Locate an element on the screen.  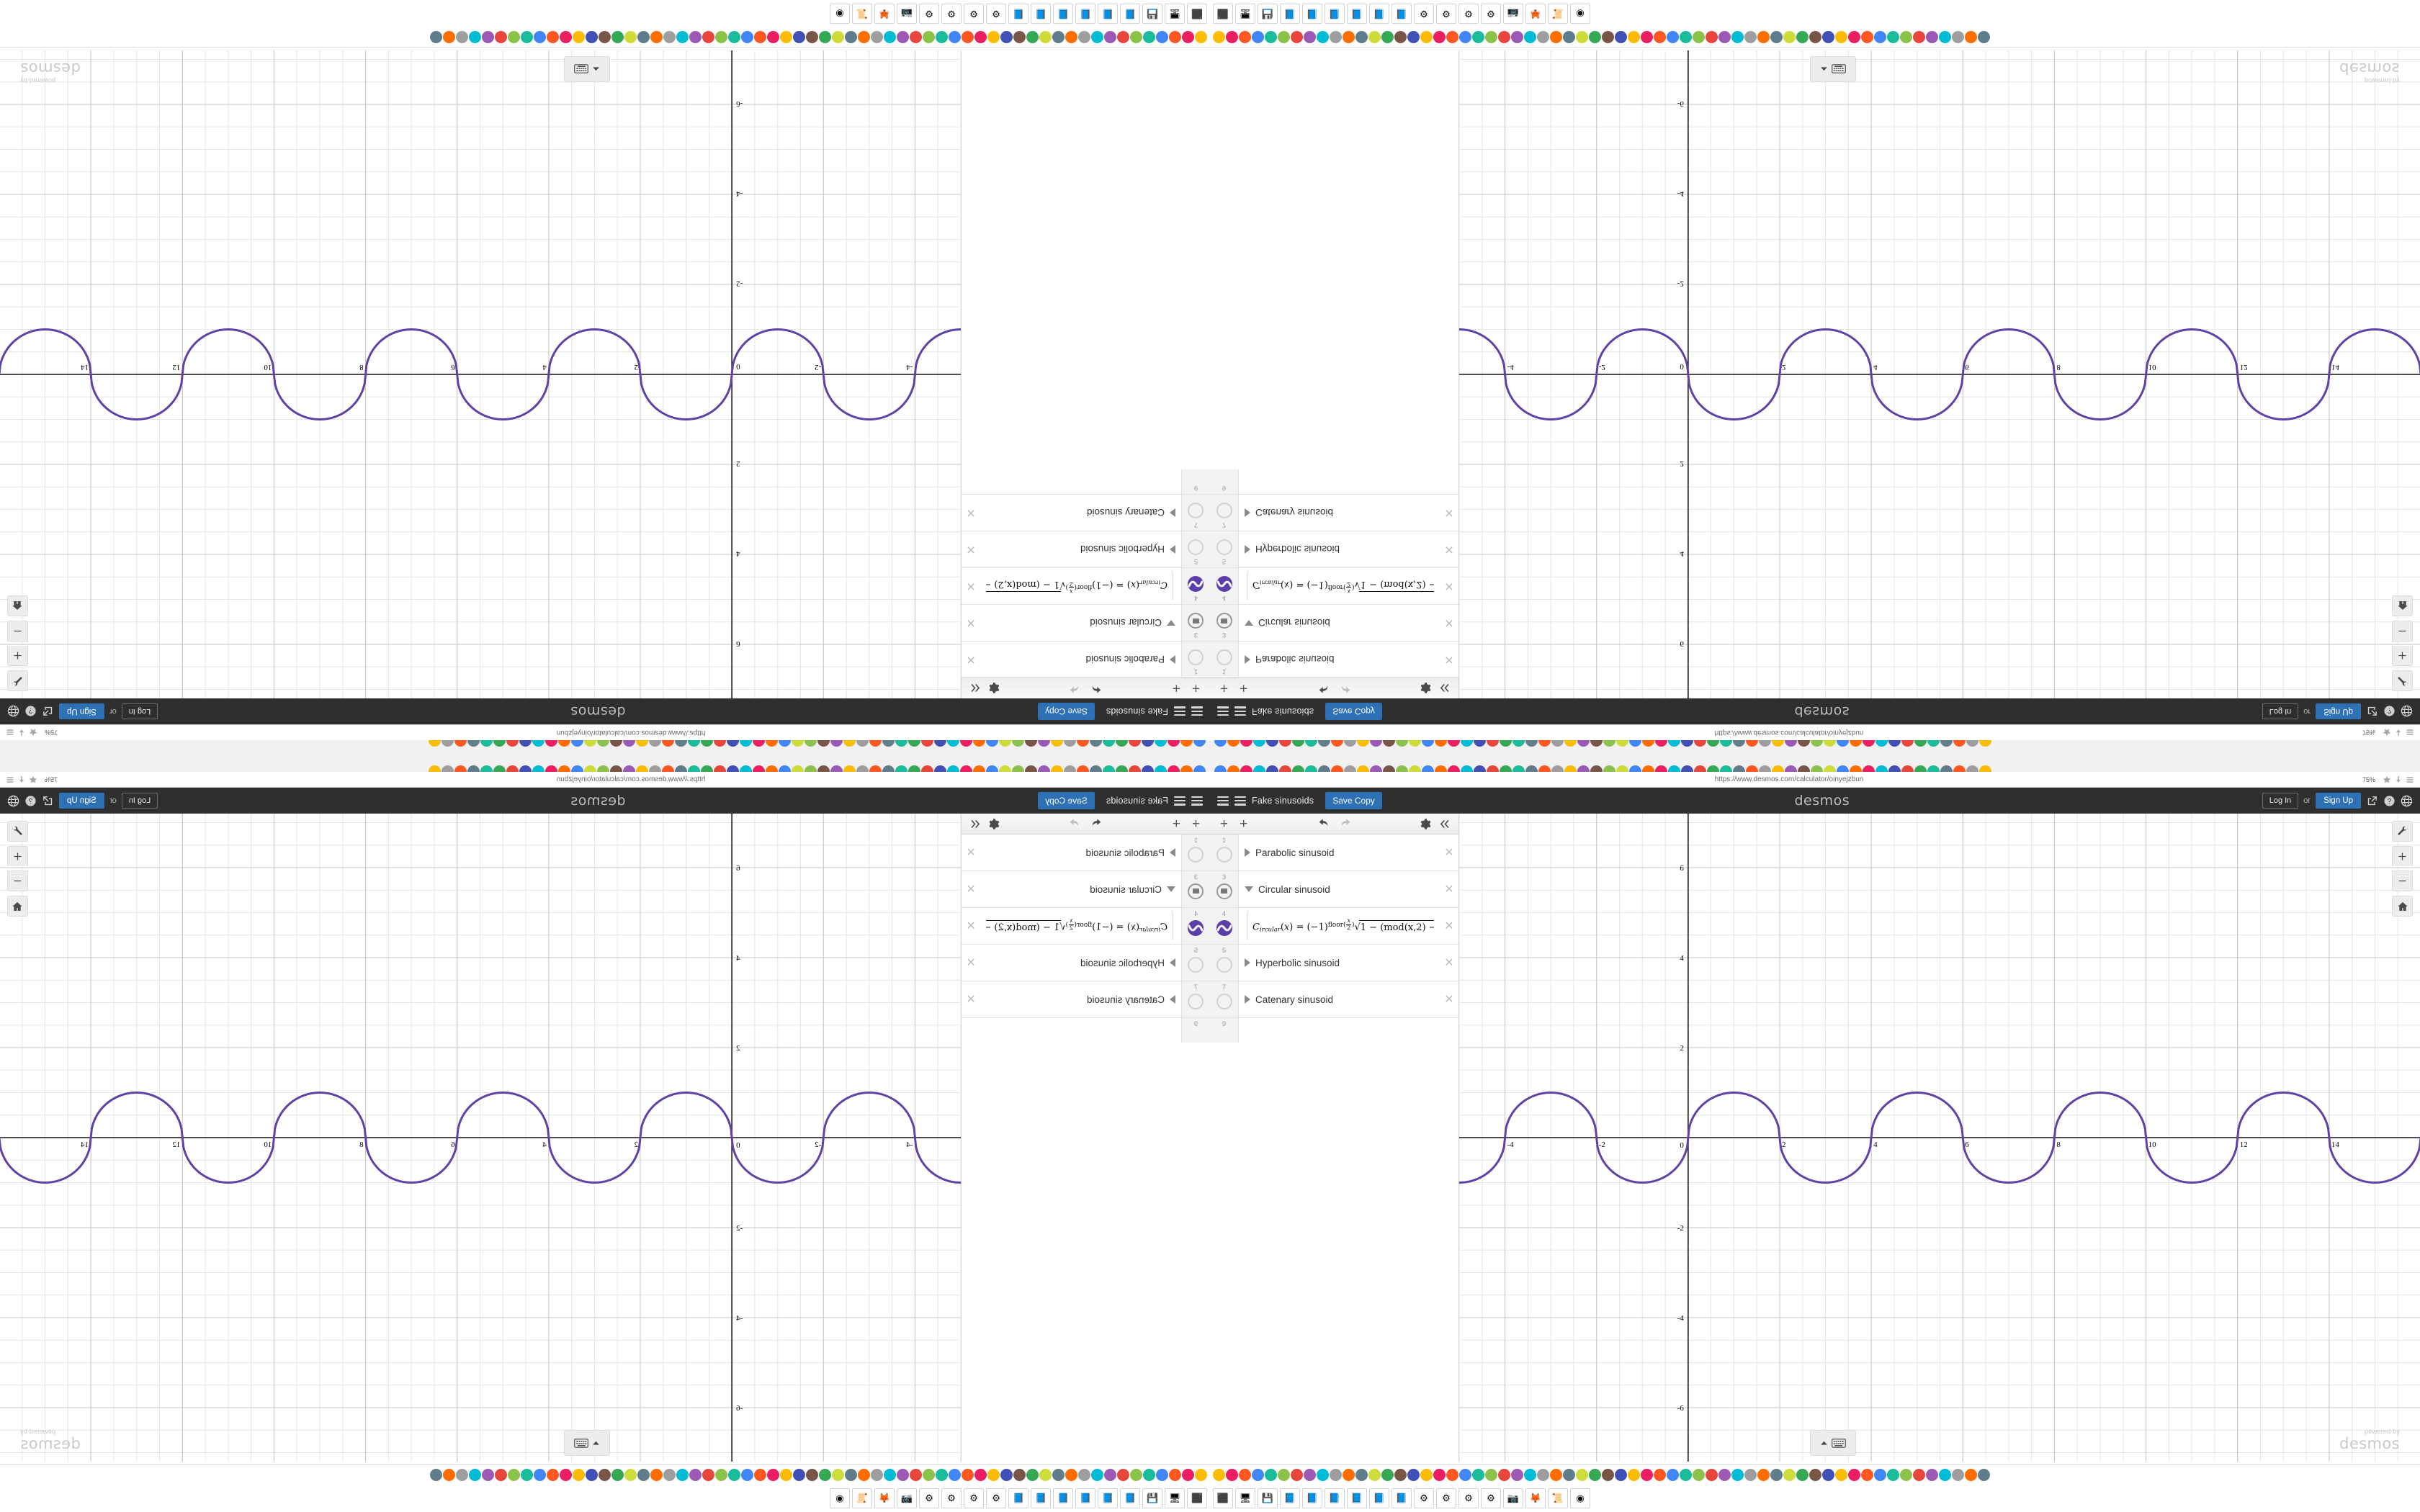
list-menu-icon is located at coordinates (1180, 801).